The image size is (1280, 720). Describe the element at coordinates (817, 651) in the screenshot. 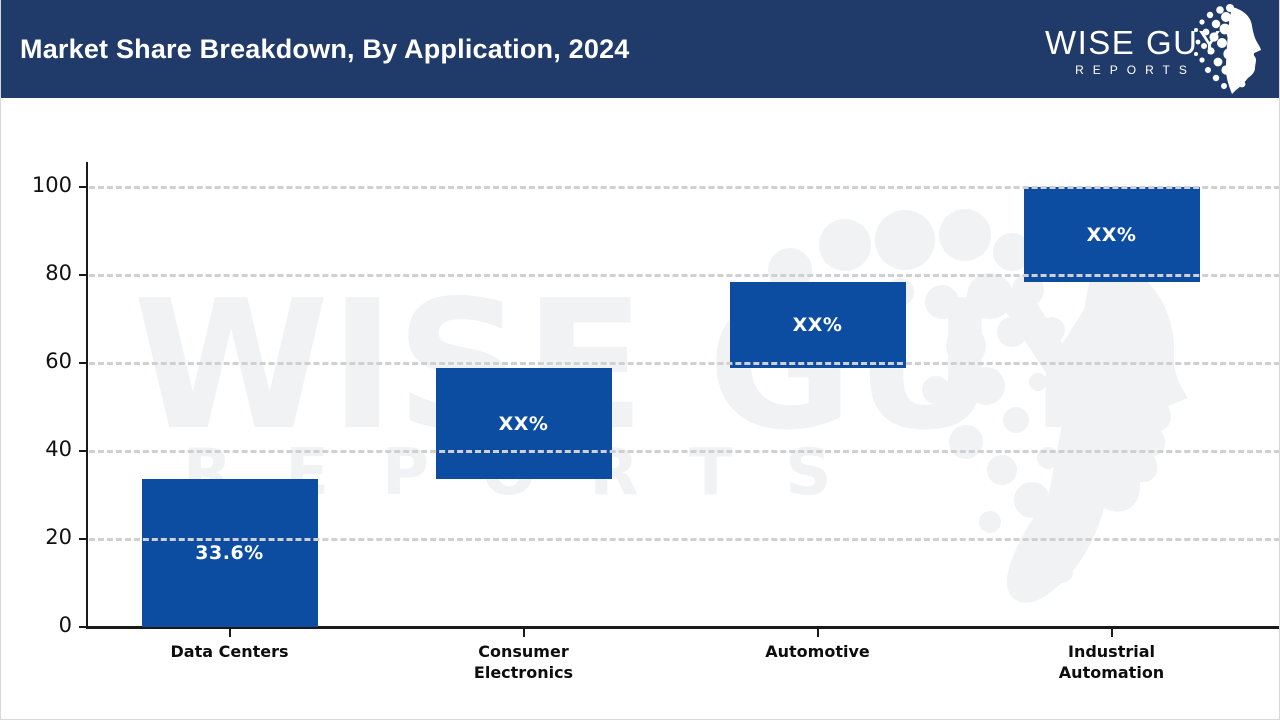

I see `x-category-label-3: Automotive` at that location.